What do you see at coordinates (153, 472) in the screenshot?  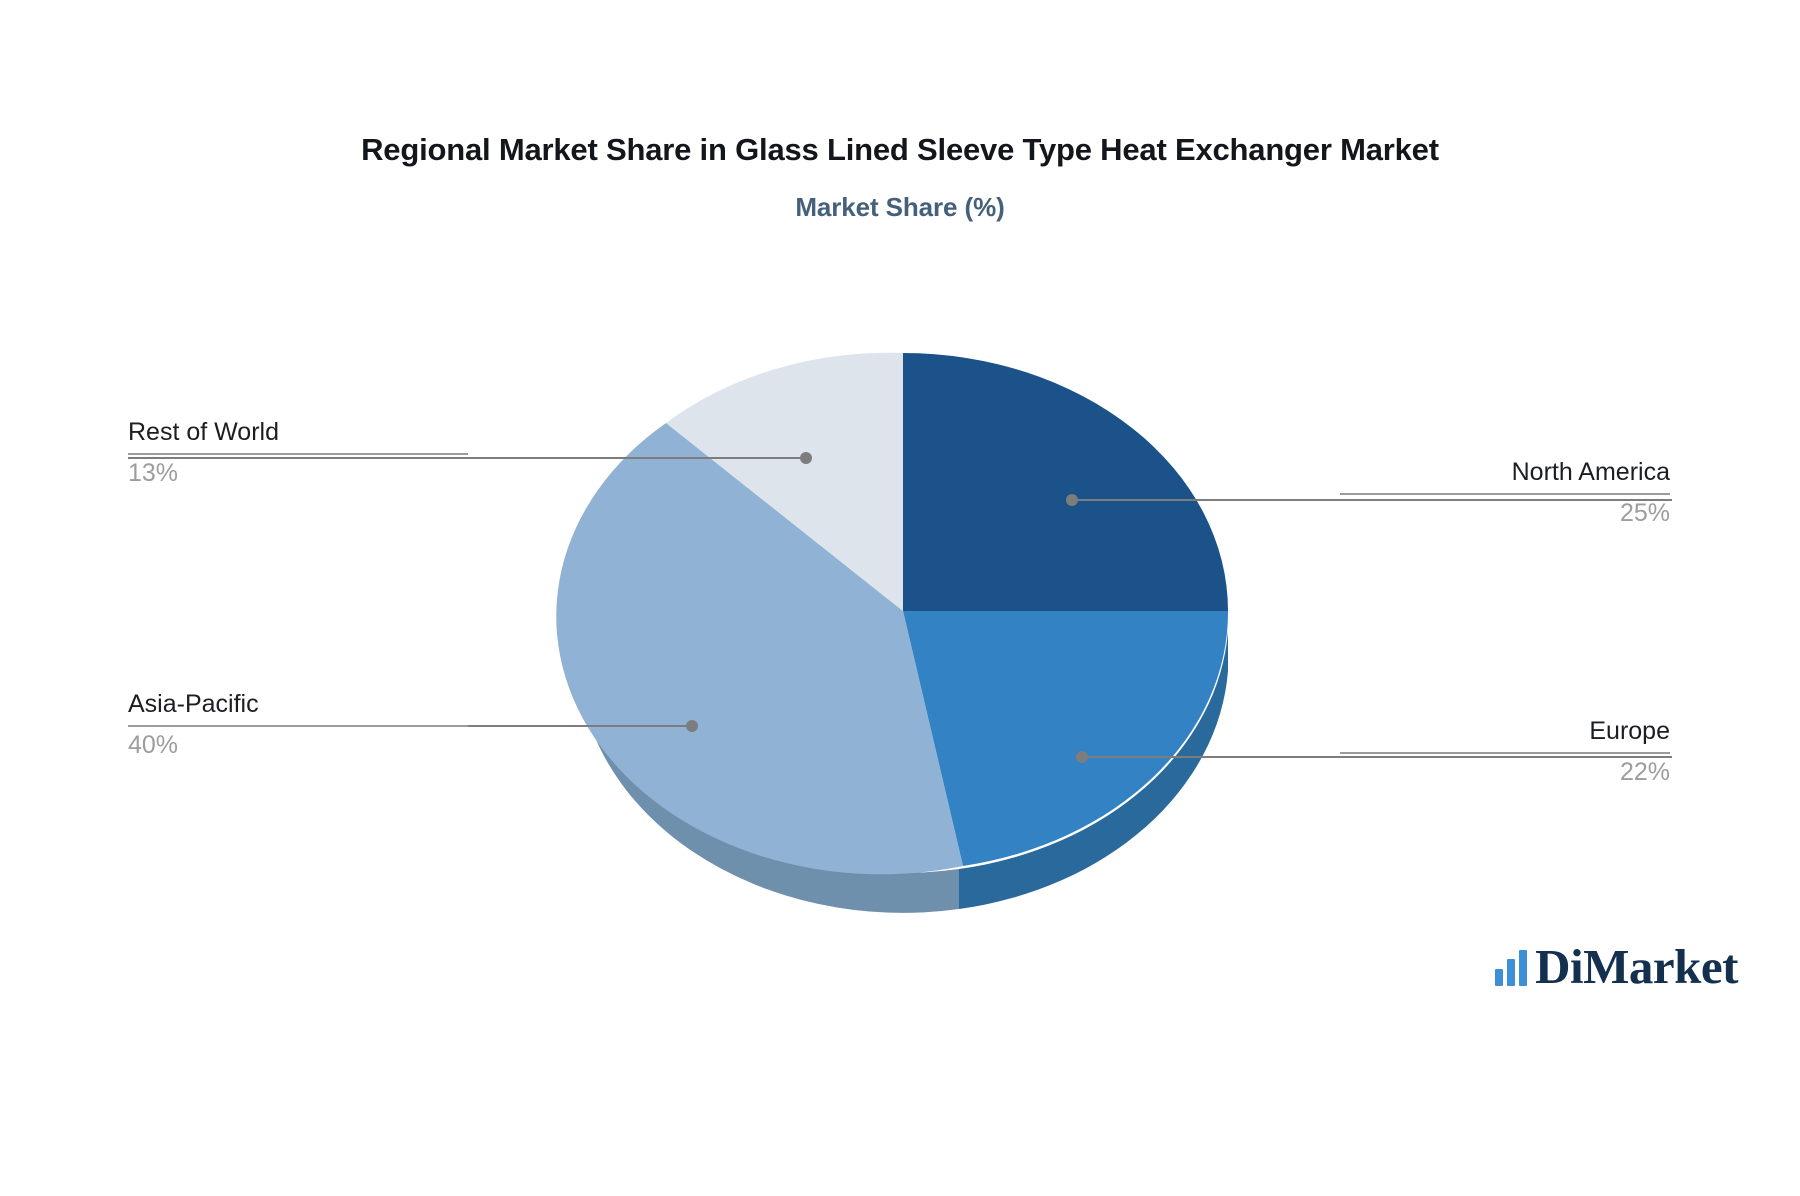 I see `callout-value-rest-of-world: 13%` at bounding box center [153, 472].